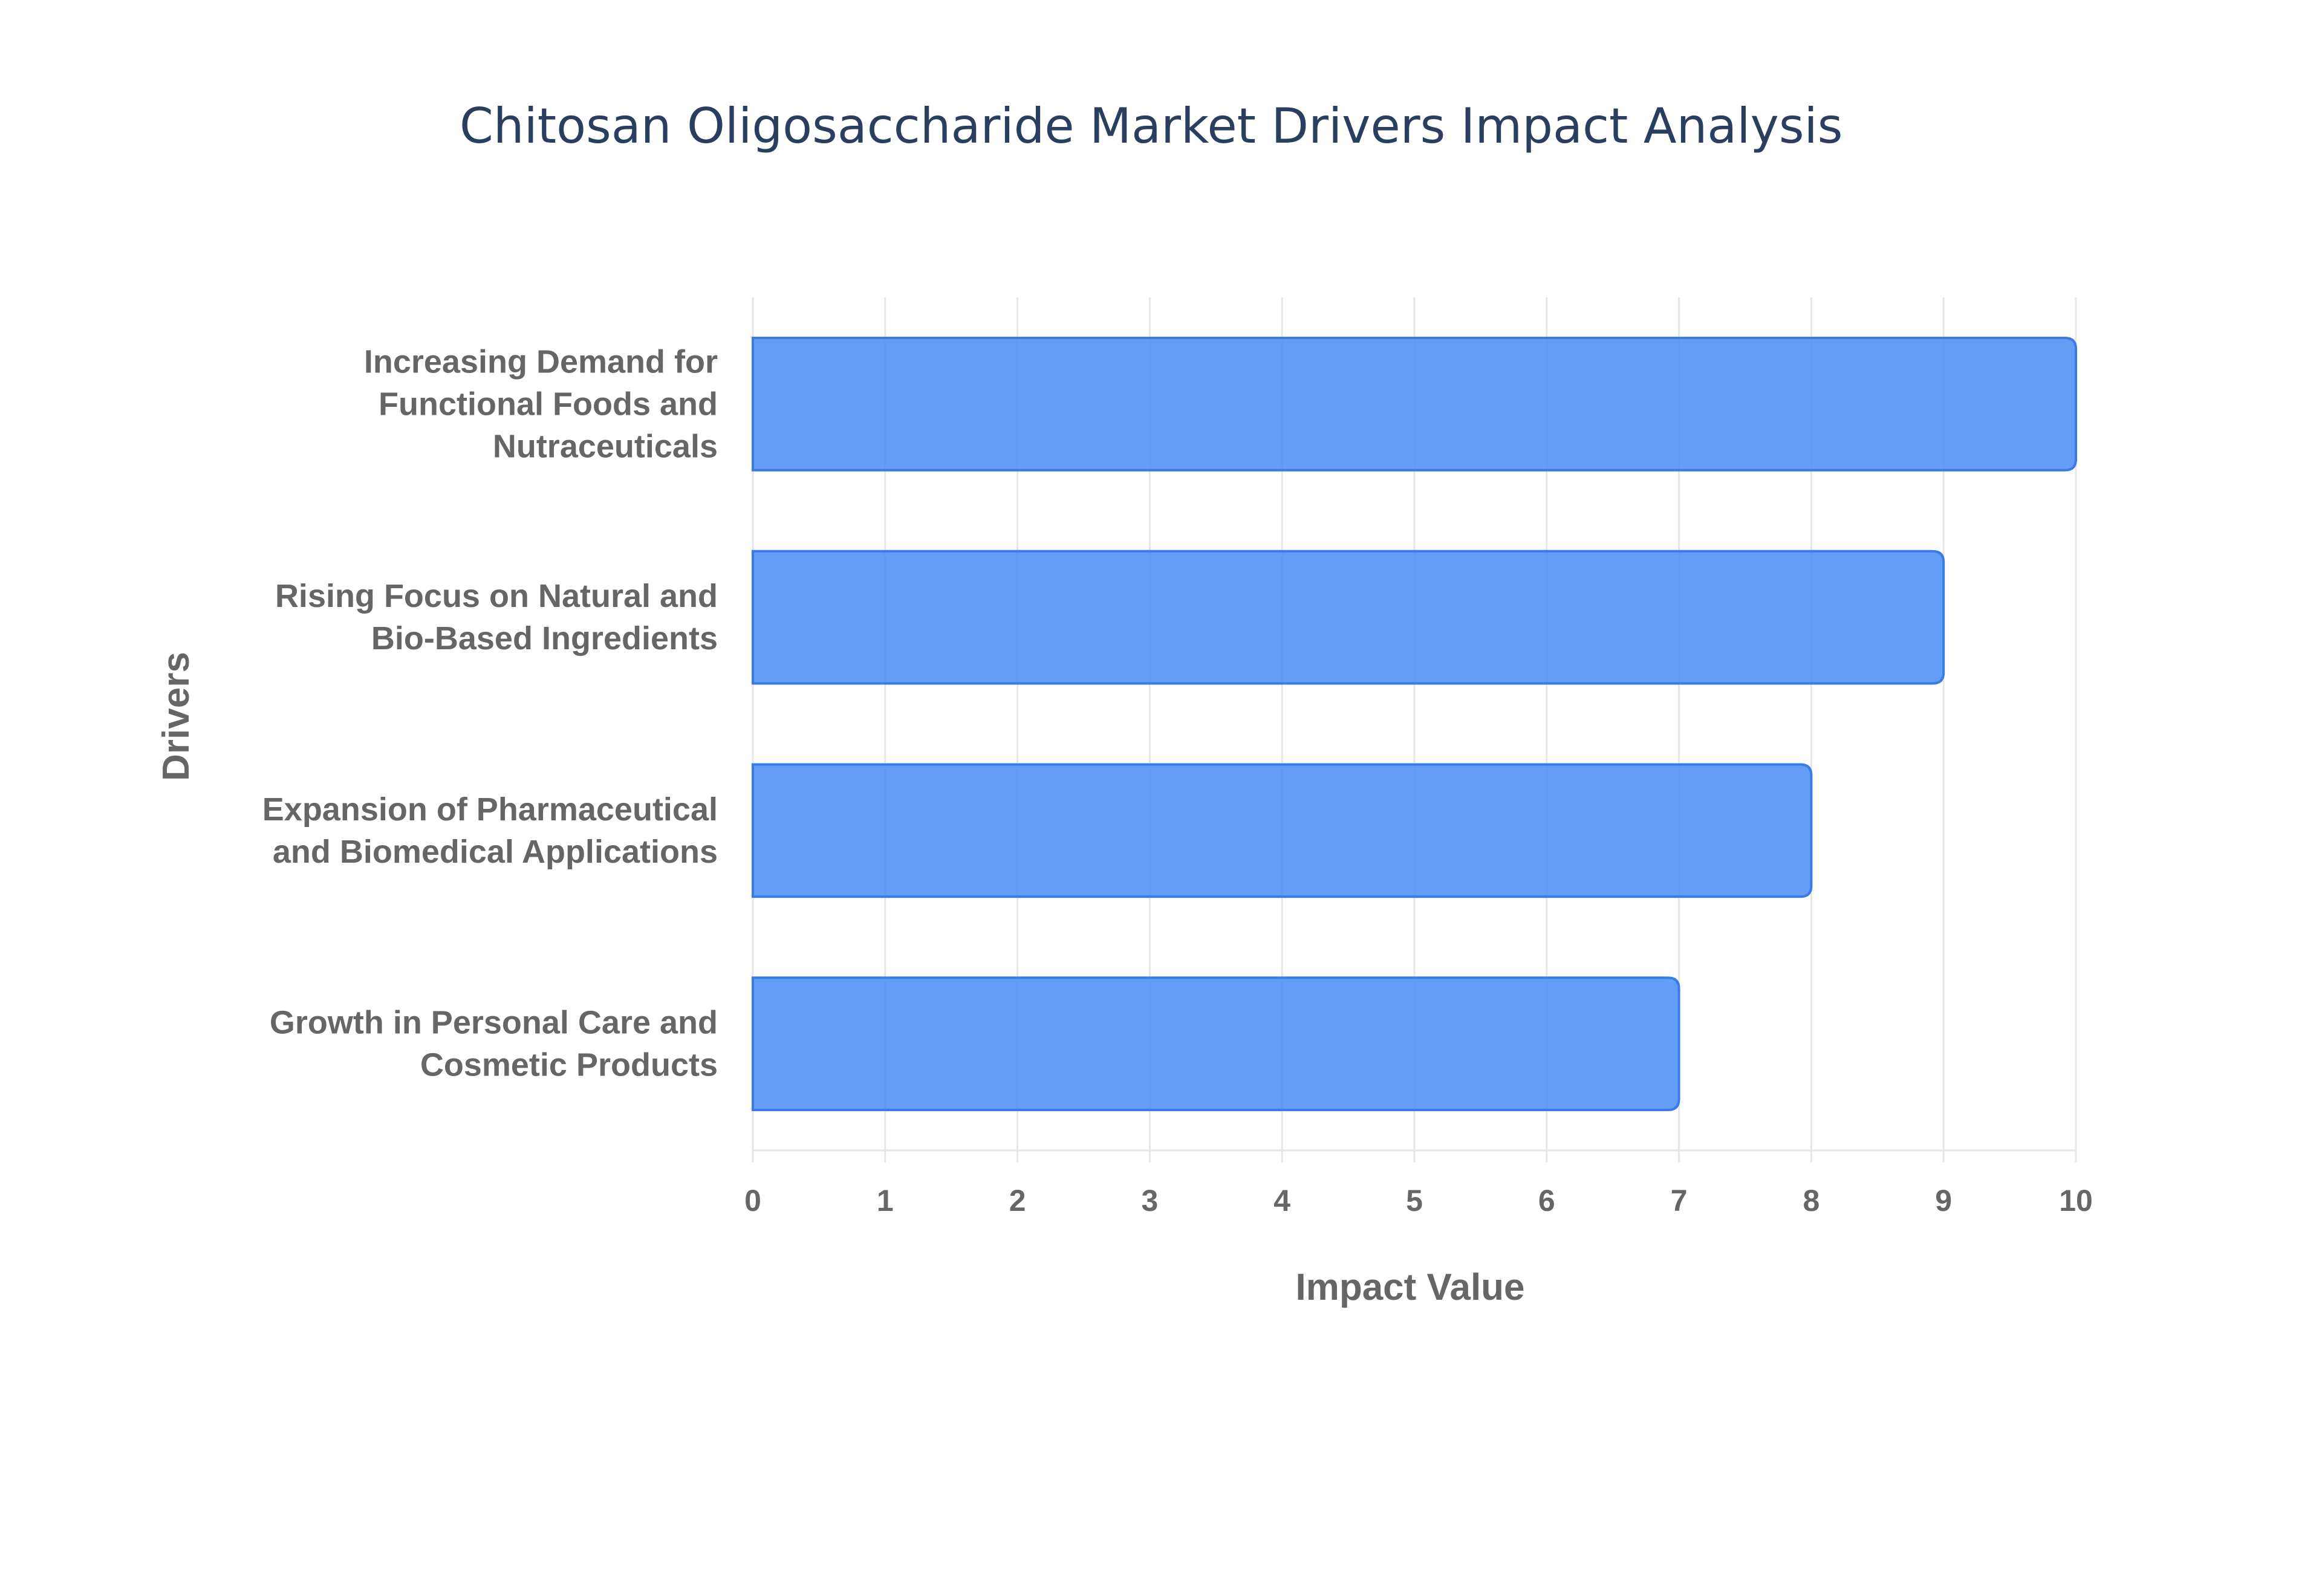  Describe the element at coordinates (1017, 1201) in the screenshot. I see `x-tick-label-2: 2` at that location.